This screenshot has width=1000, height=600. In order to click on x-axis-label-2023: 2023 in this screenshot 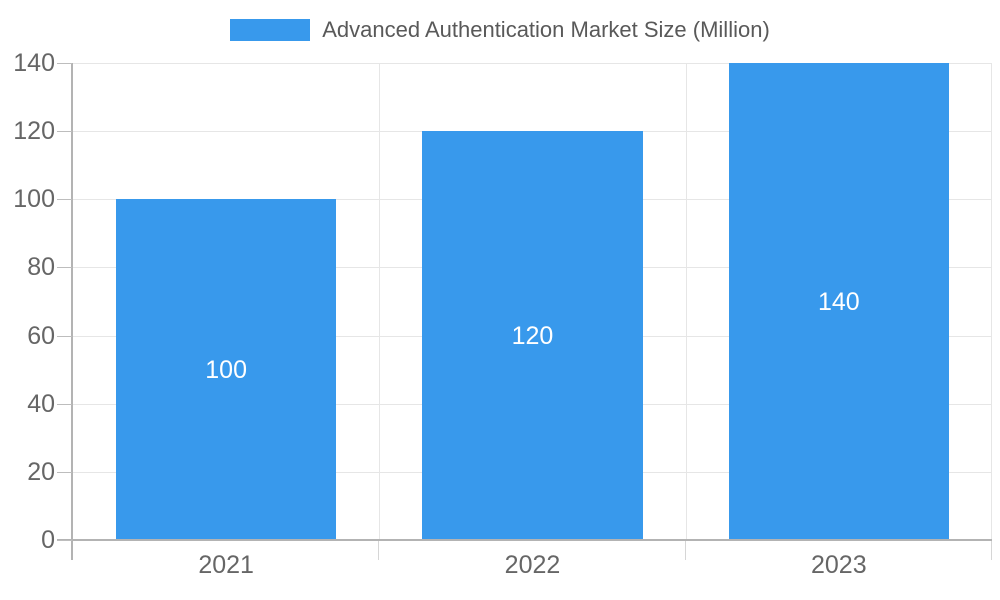, I will do `click(839, 565)`.